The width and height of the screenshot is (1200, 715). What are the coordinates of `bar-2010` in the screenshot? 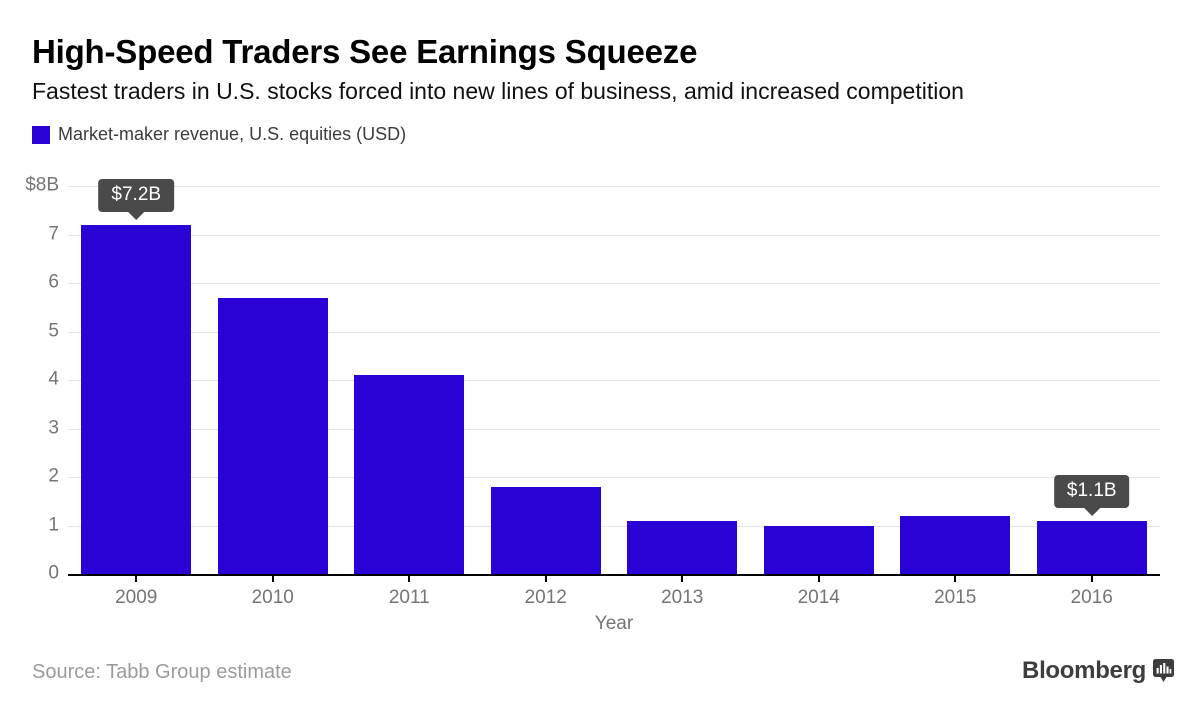 It's located at (272, 435).